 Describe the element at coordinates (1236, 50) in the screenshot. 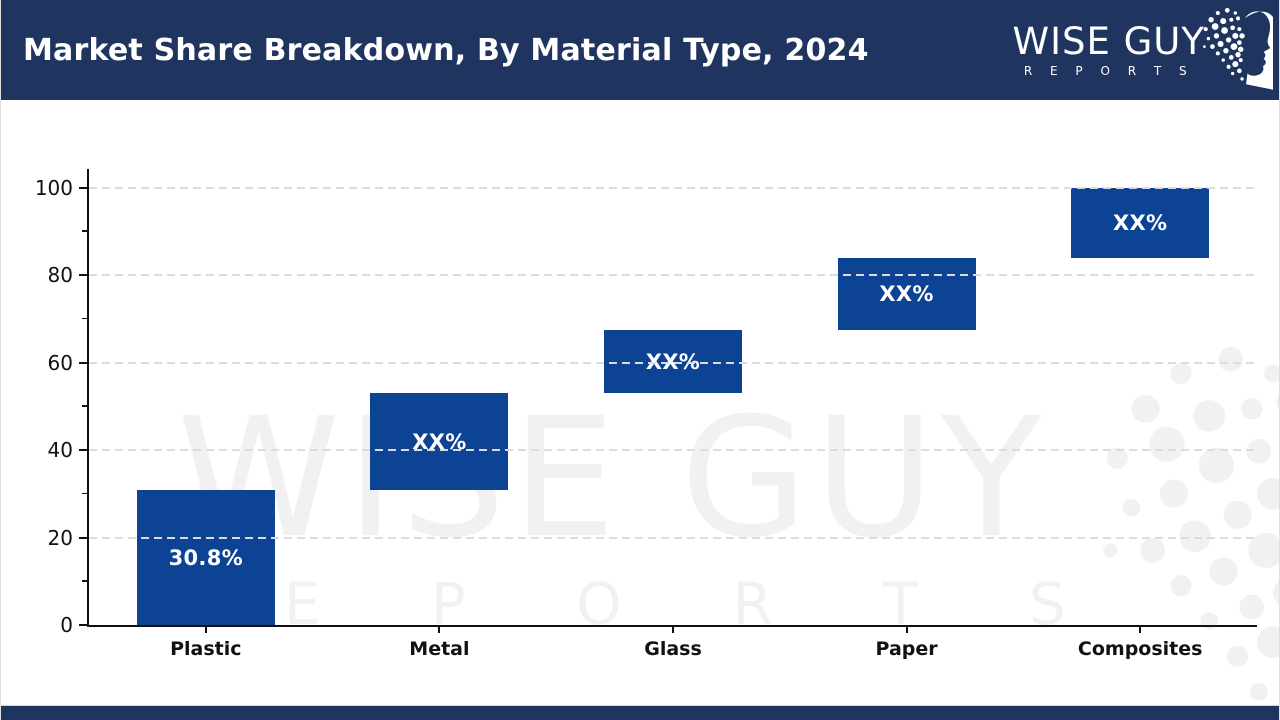

I see `wiseguy-face-icon` at that location.